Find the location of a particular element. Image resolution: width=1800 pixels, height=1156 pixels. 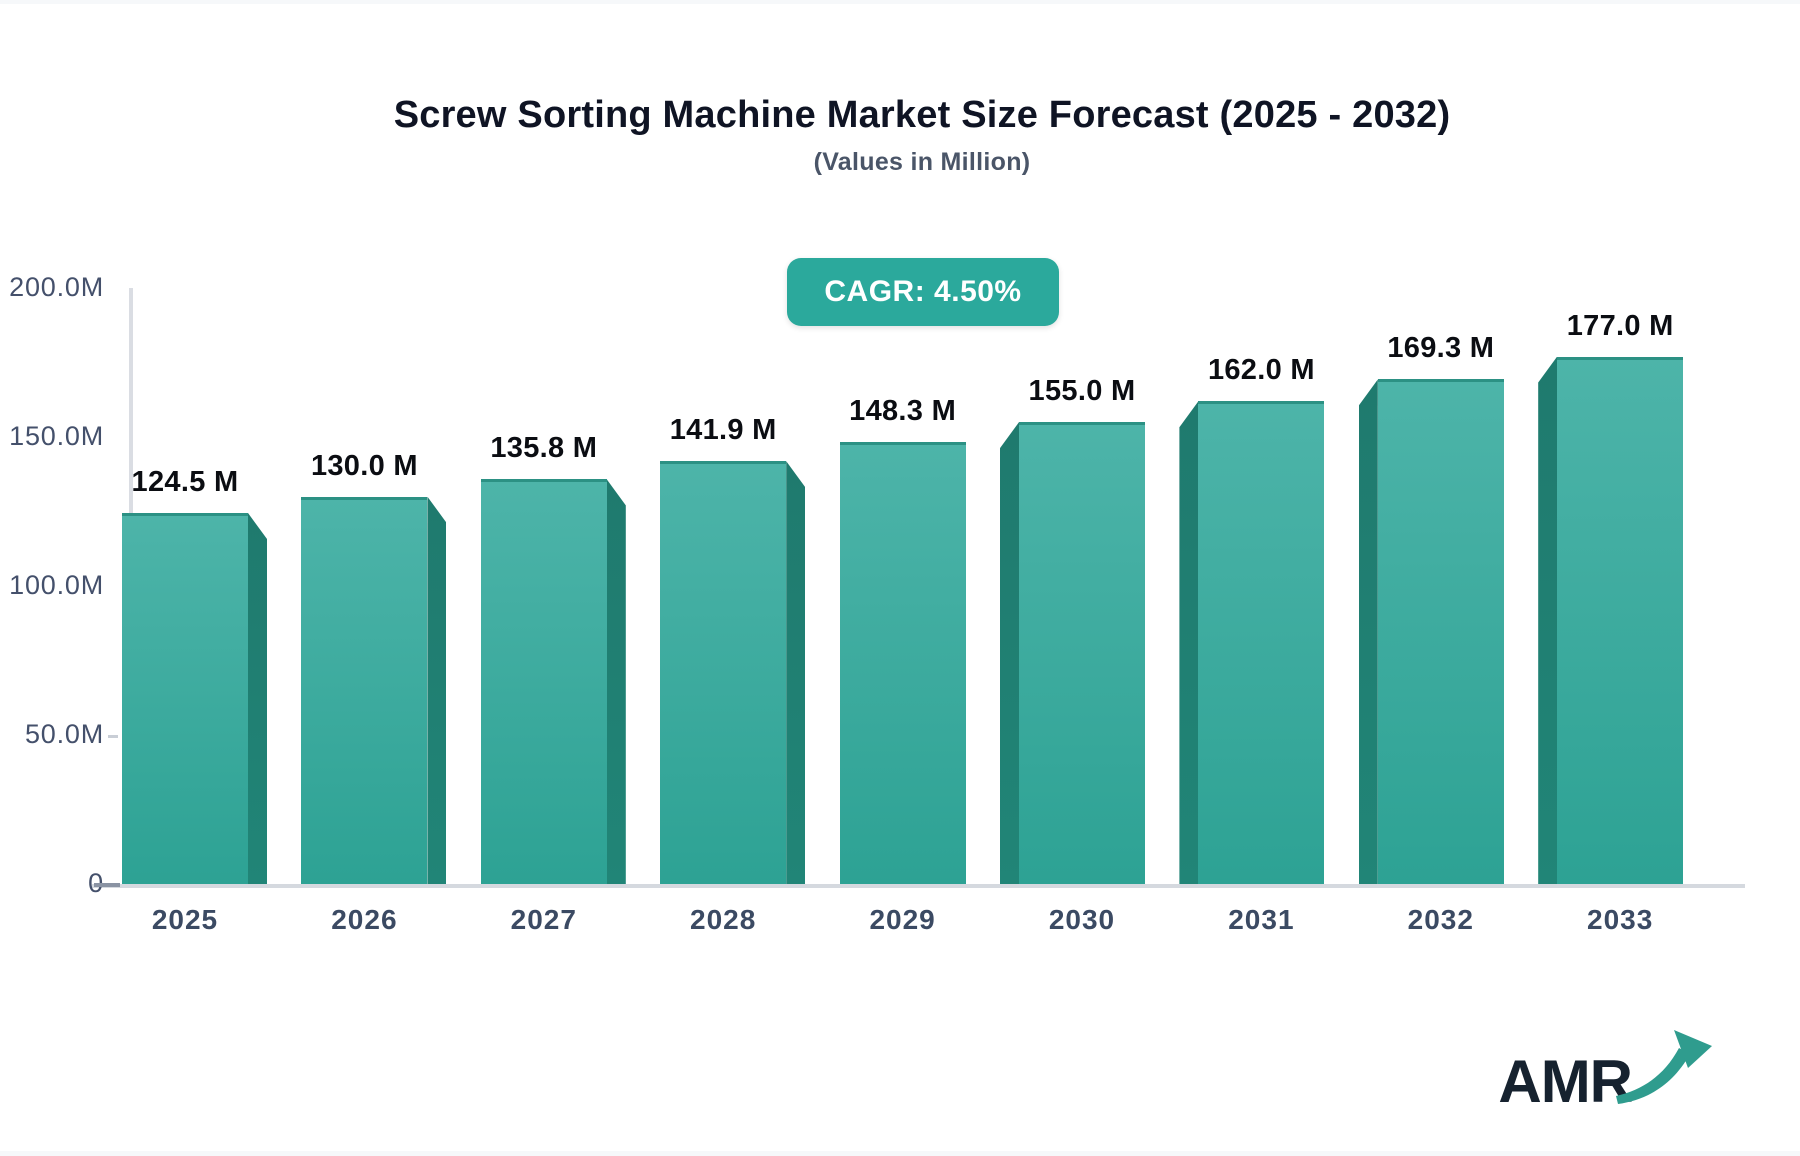

bar-2027 is located at coordinates (543, 681).